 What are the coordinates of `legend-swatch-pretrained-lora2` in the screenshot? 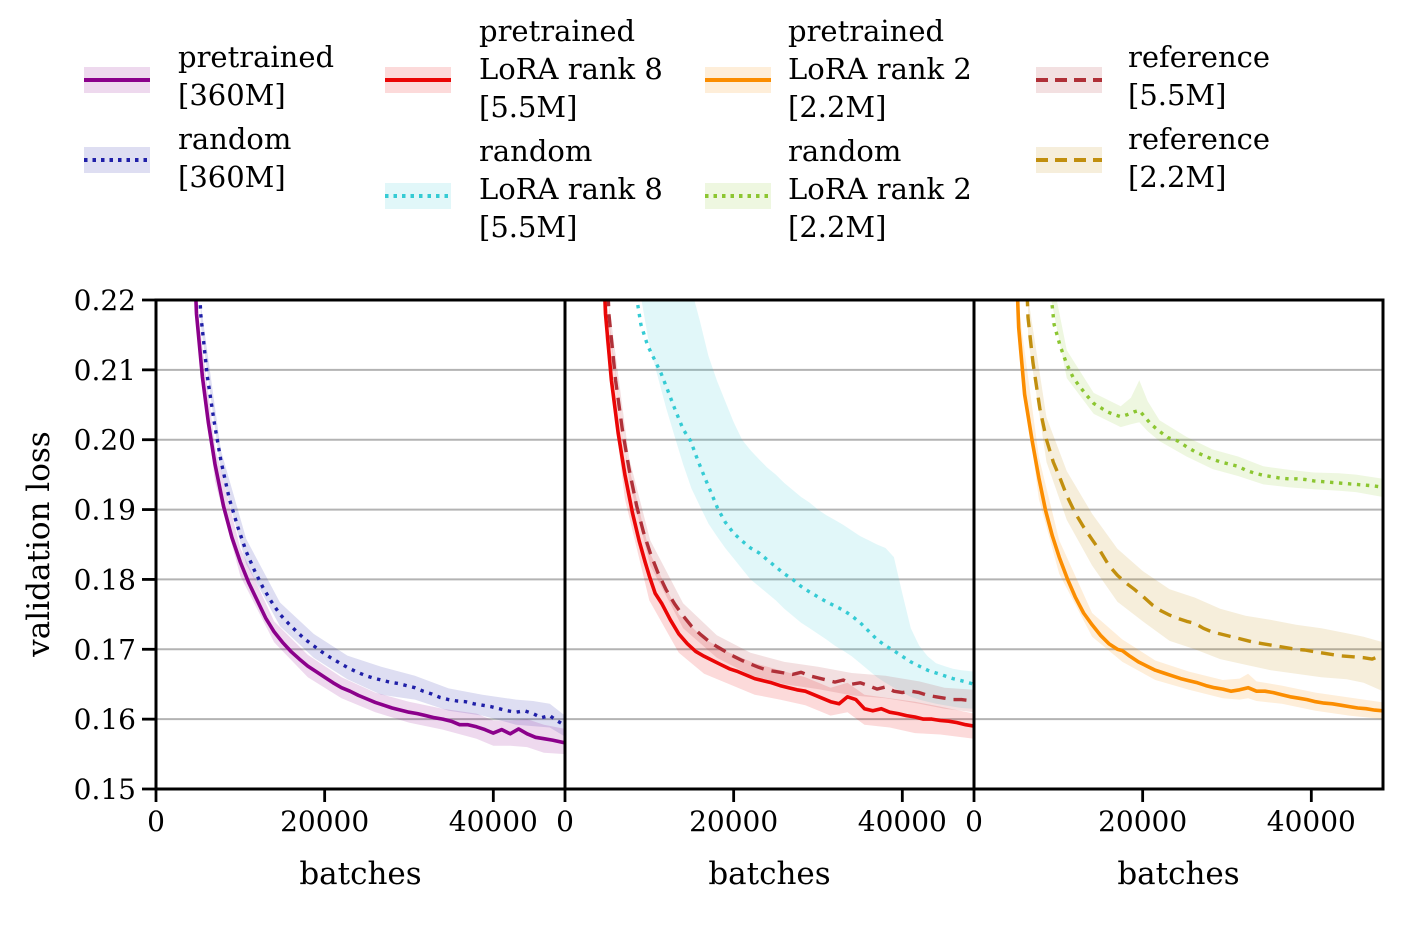 It's located at (738, 80).